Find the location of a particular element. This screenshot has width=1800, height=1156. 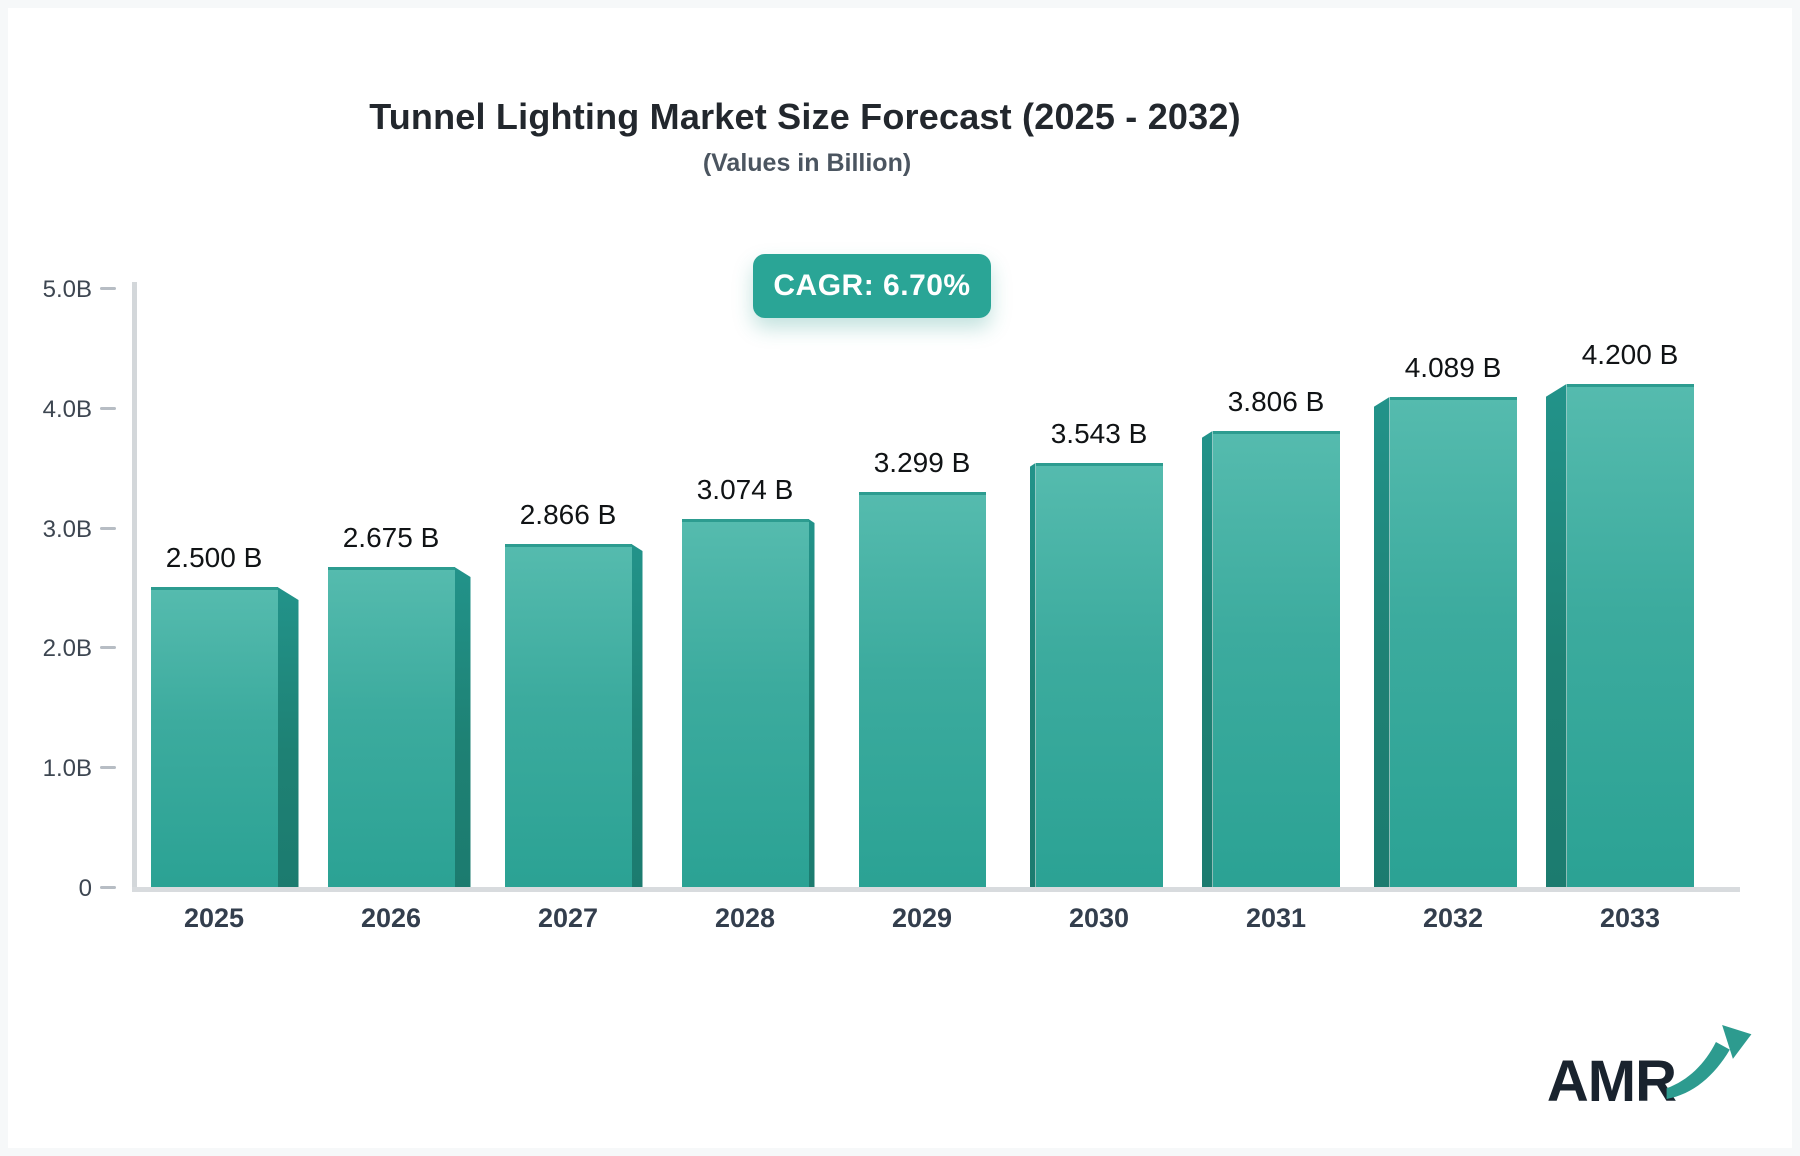

cagr-badge: CAGR: 6.70% is located at coordinates (872, 286).